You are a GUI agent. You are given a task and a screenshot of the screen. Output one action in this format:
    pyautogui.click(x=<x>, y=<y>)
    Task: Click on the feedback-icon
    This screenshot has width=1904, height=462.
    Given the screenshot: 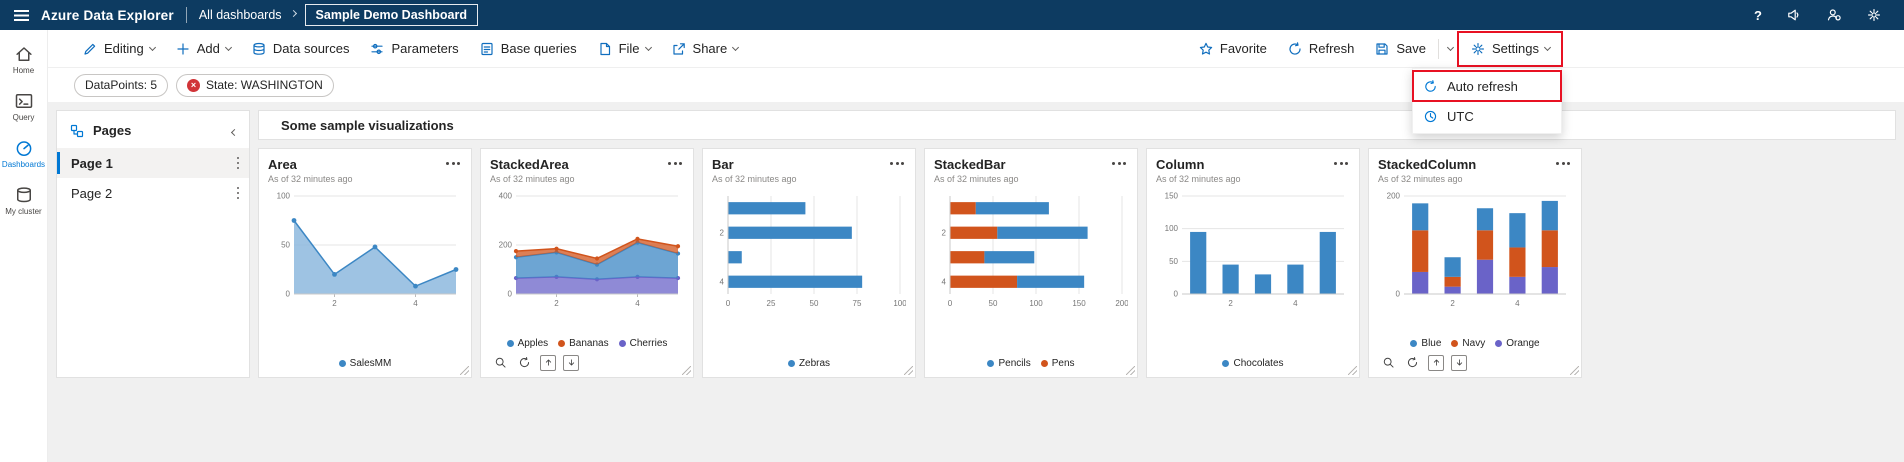 What is the action you would take?
    pyautogui.click(x=1793, y=15)
    